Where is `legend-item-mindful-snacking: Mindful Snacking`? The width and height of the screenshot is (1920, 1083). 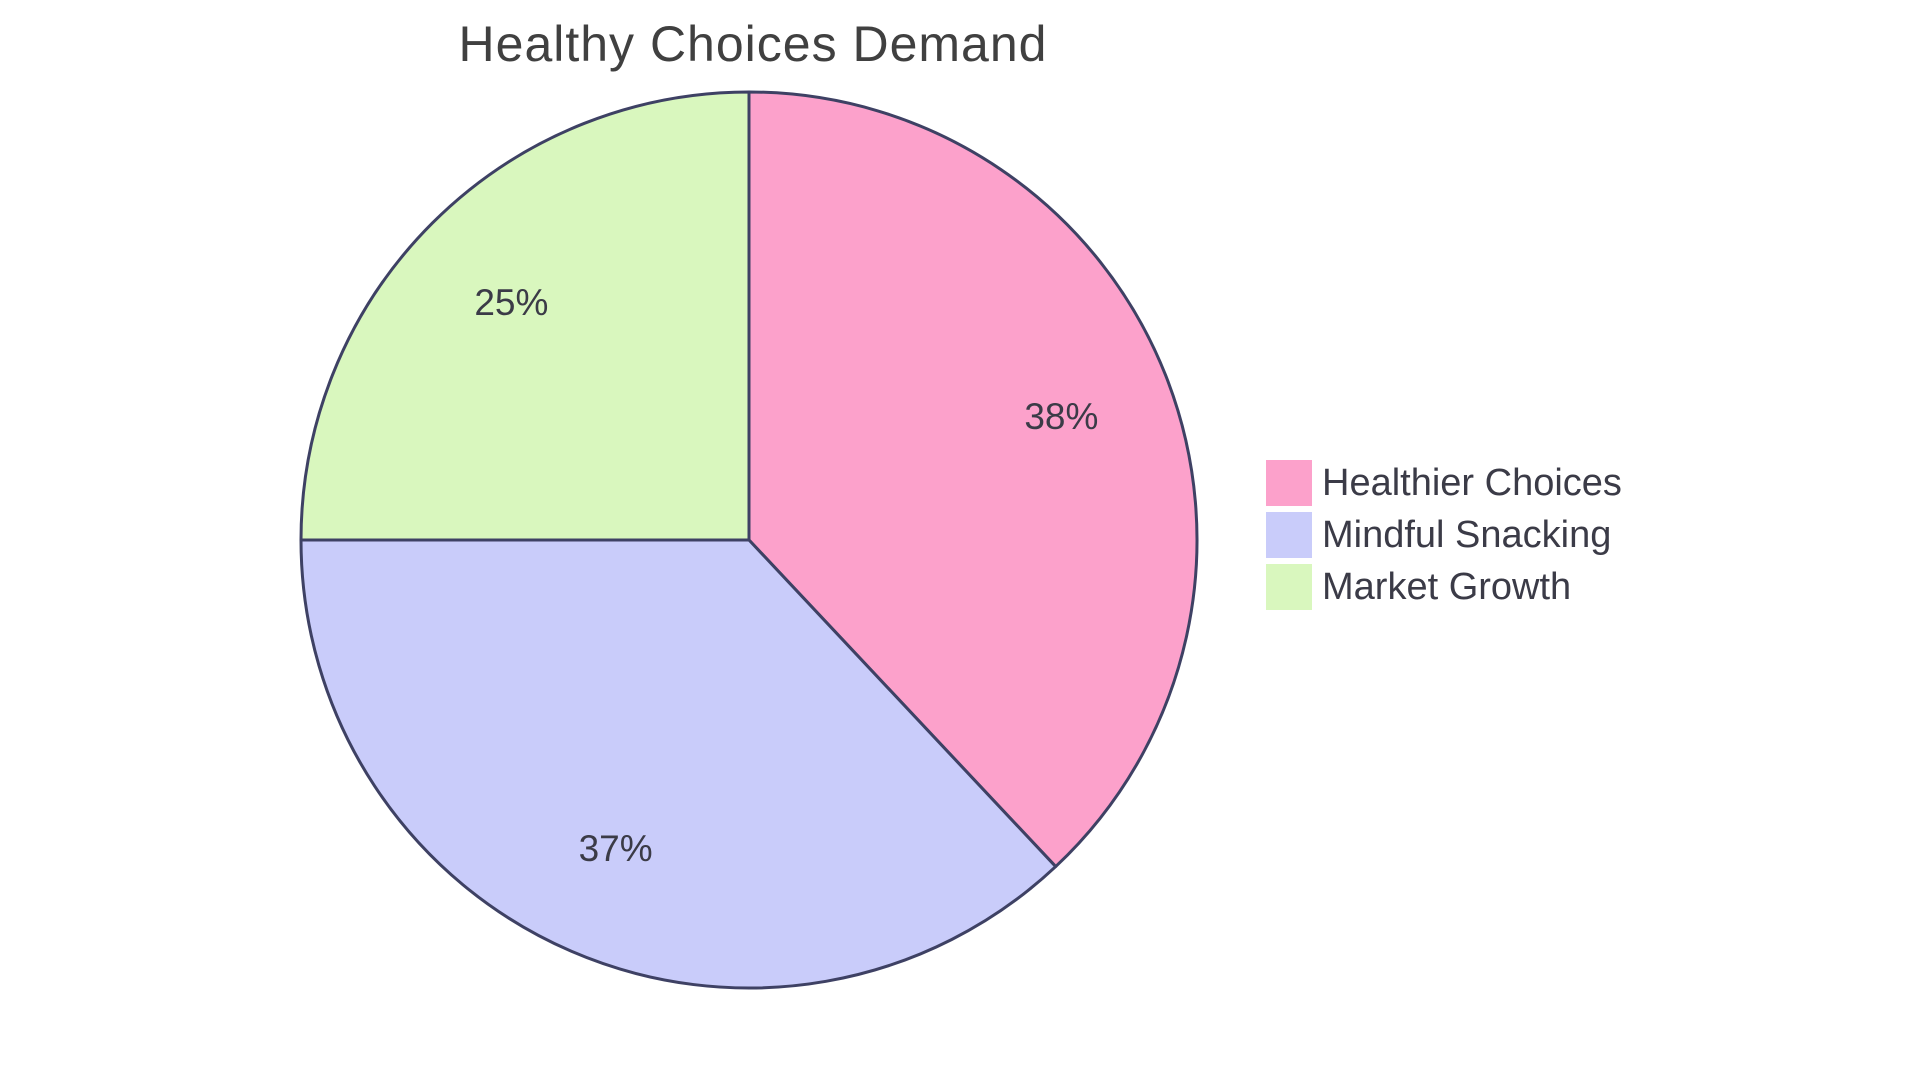 legend-item-mindful-snacking: Mindful Snacking is located at coordinates (1444, 535).